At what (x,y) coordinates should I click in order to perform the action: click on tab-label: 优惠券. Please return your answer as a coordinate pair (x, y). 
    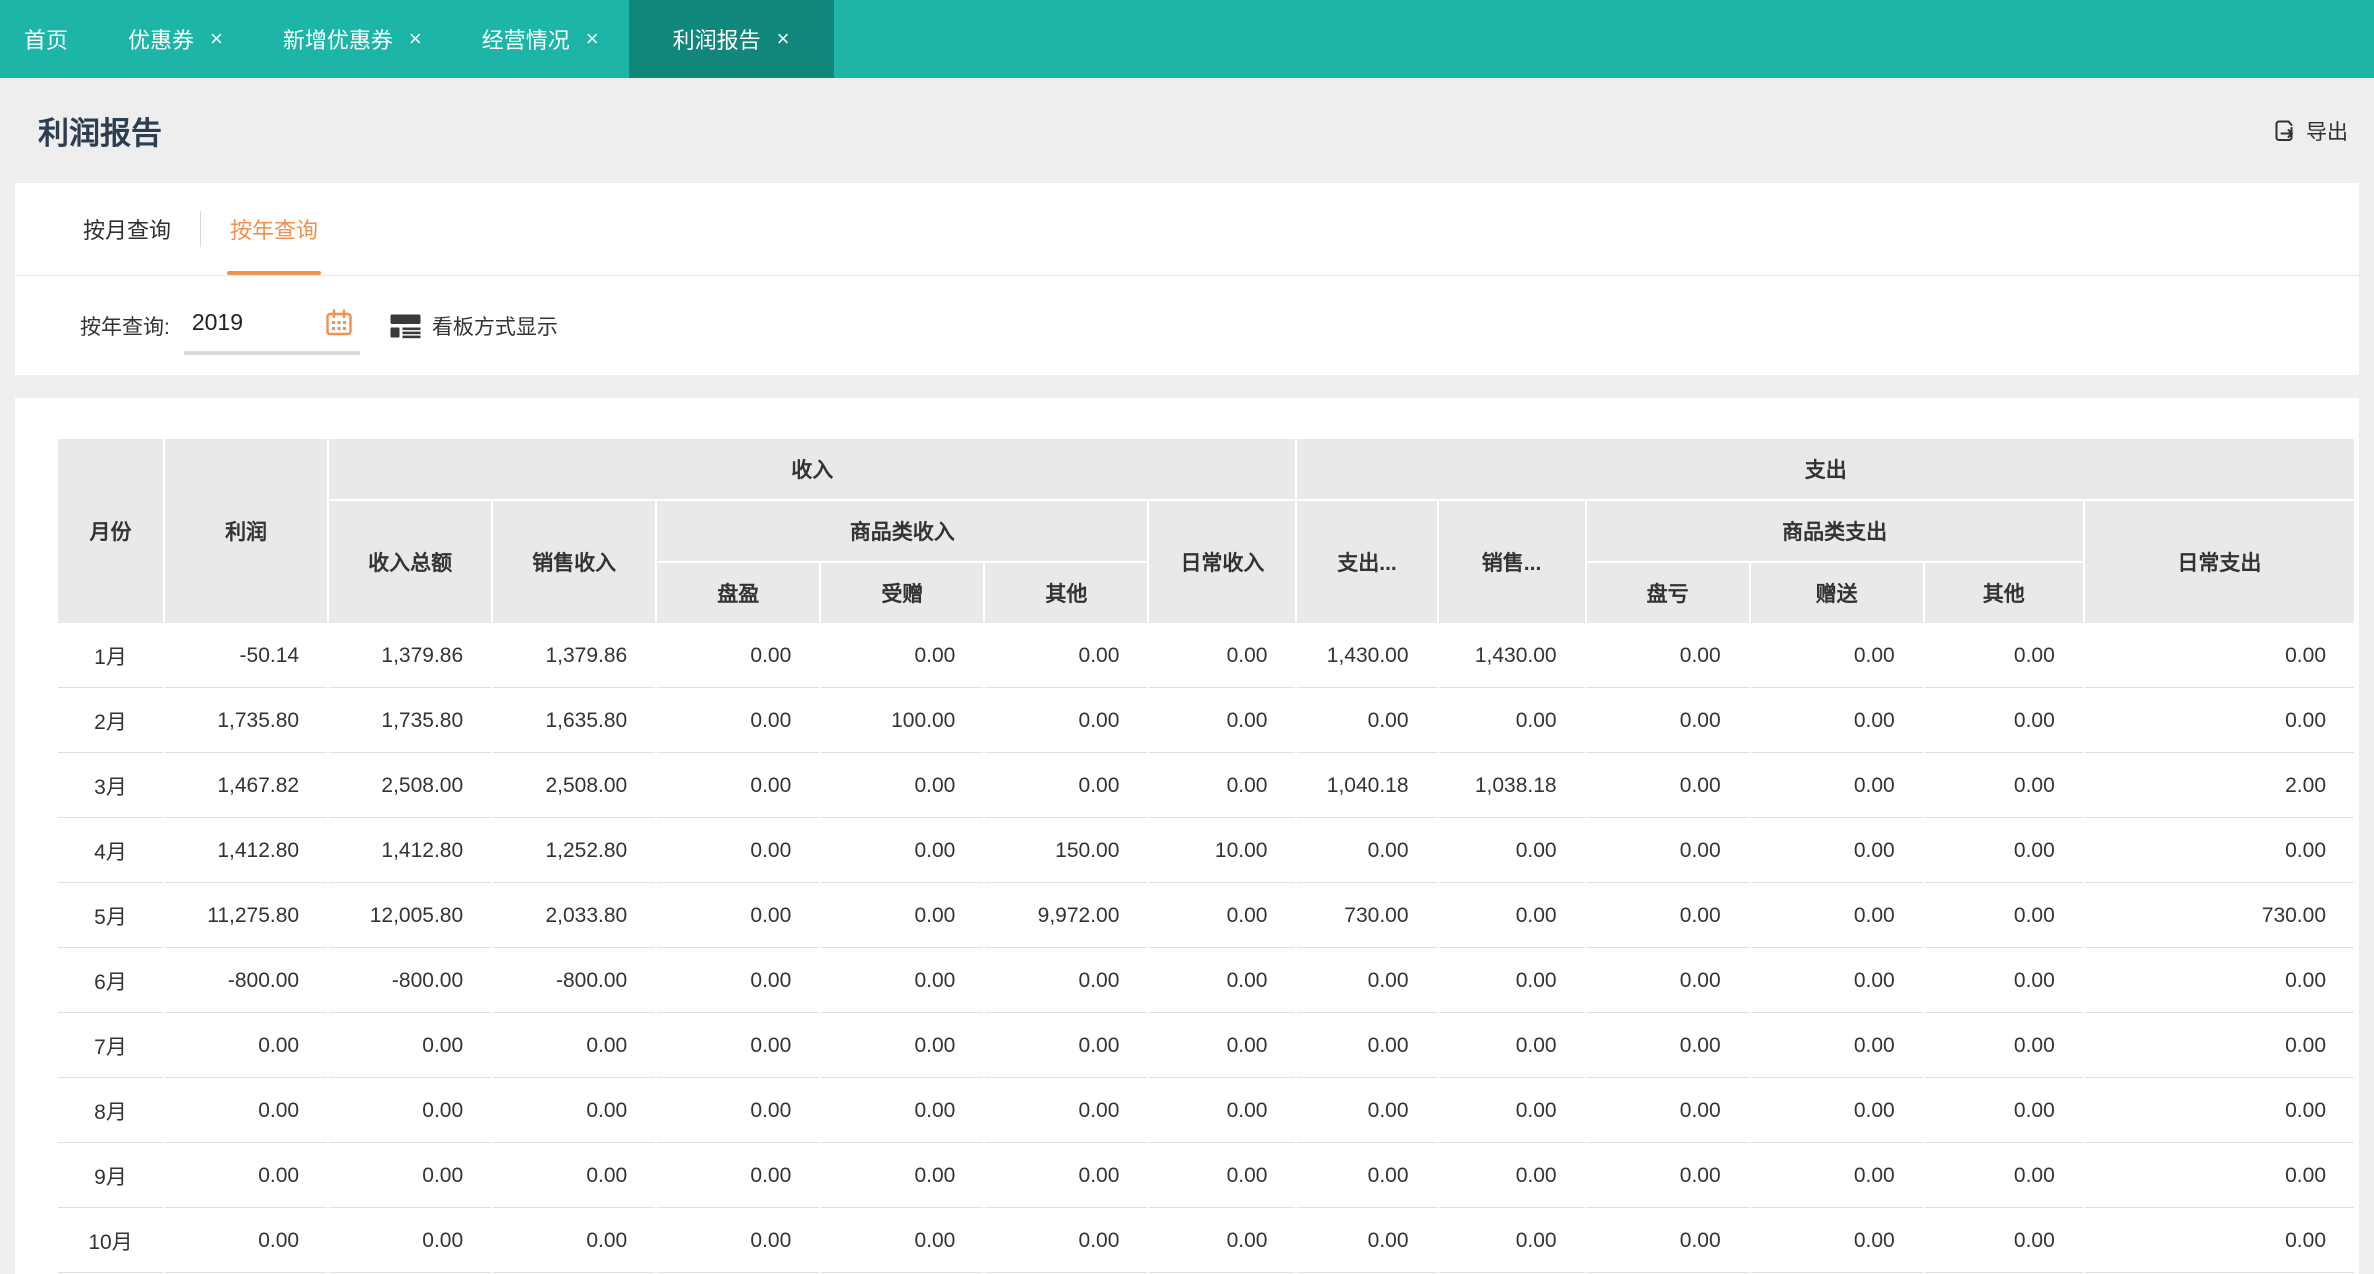
    Looking at the image, I should click on (161, 40).